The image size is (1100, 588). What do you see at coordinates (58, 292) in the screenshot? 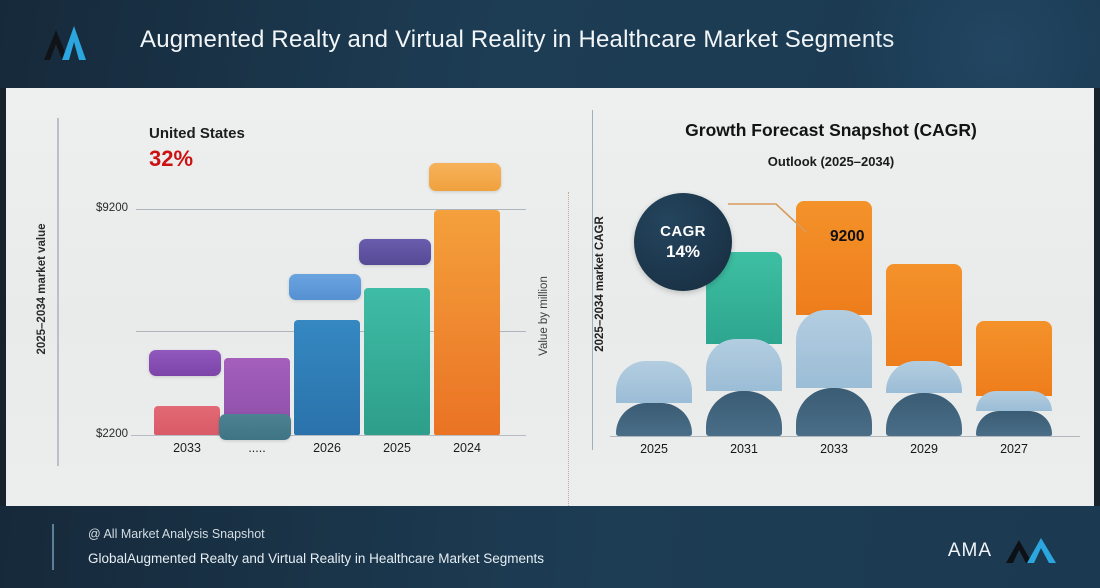
I see `left-chart-y-axis` at bounding box center [58, 292].